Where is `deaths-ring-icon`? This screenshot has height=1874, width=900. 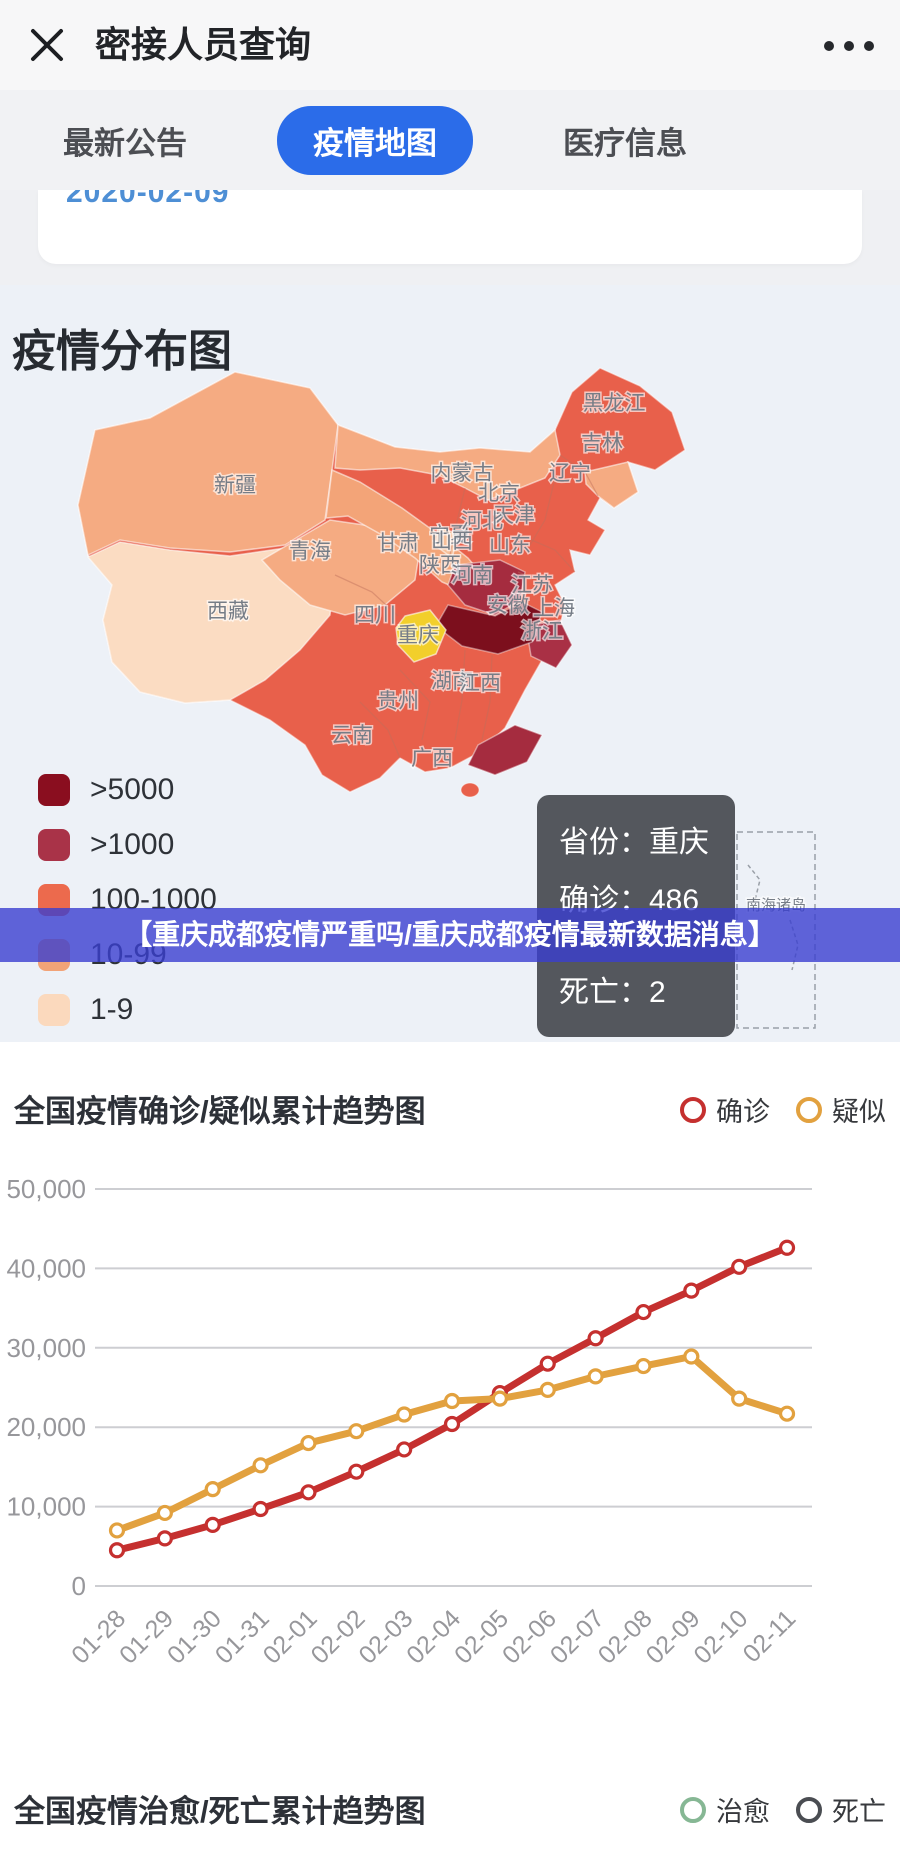
deaths-ring-icon is located at coordinates (809, 1809).